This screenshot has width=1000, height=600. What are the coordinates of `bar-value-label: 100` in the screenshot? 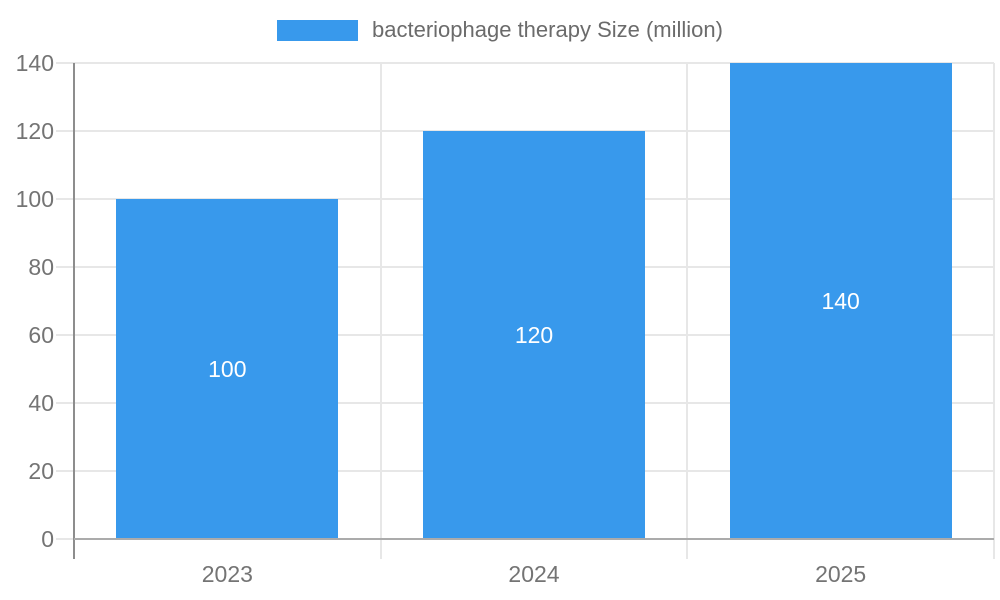 It's located at (227, 369).